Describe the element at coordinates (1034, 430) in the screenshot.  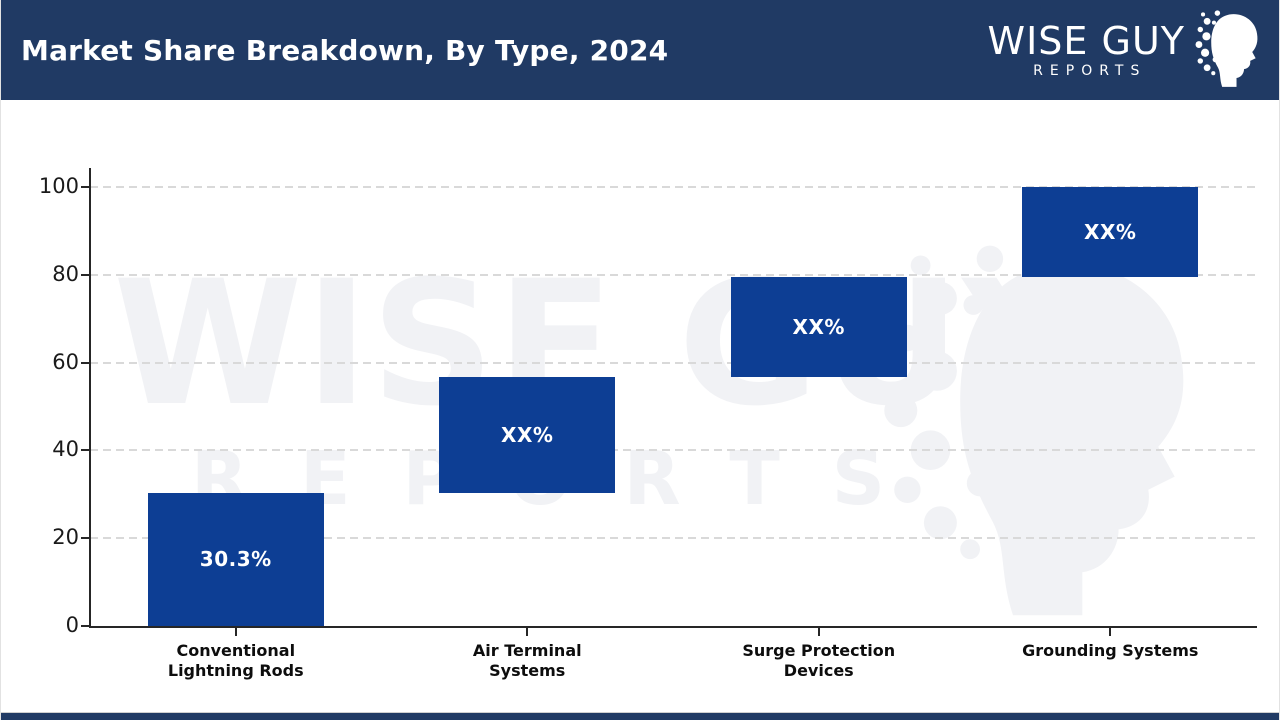
I see `watermark-head-graphic` at that location.